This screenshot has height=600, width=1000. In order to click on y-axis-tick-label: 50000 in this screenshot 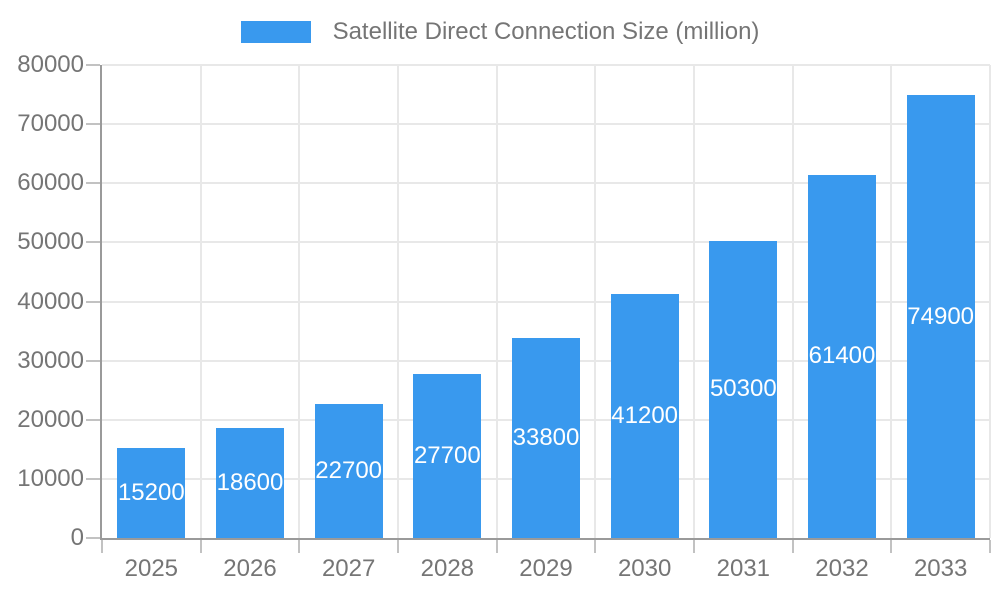, I will do `click(50, 242)`.